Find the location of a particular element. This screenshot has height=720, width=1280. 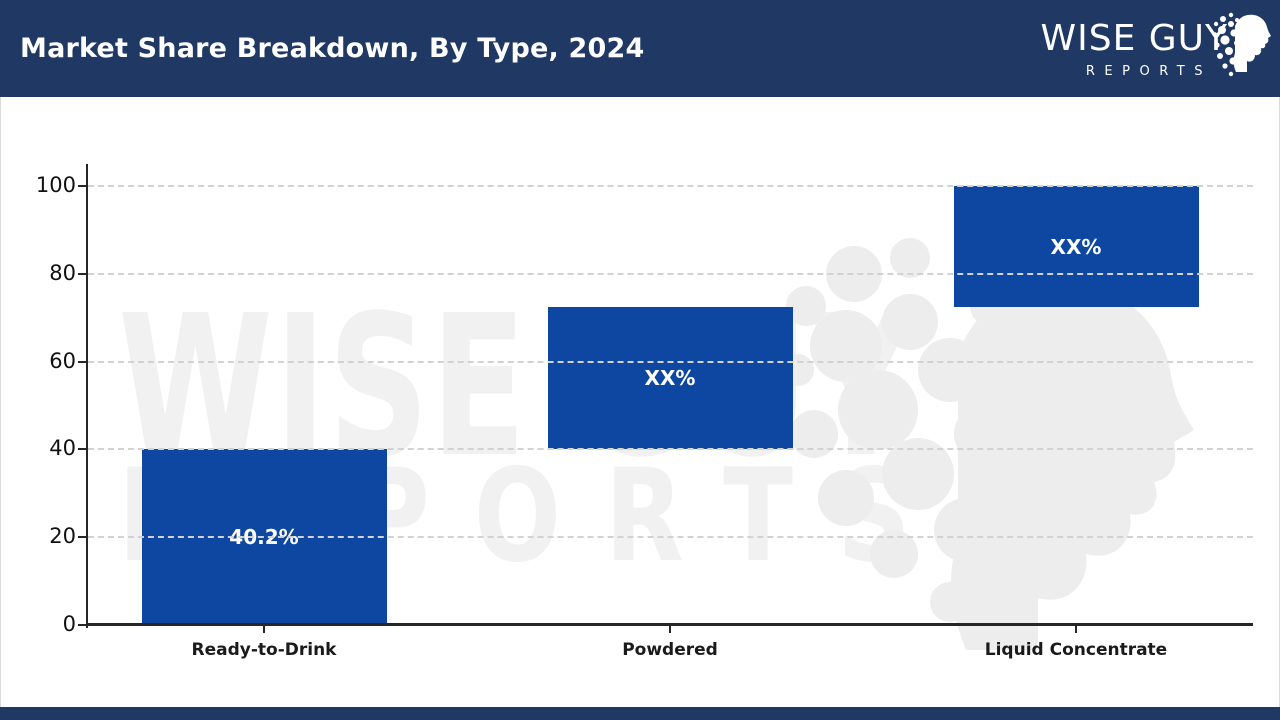

y-tick-label: 80 is located at coordinates (62, 272).